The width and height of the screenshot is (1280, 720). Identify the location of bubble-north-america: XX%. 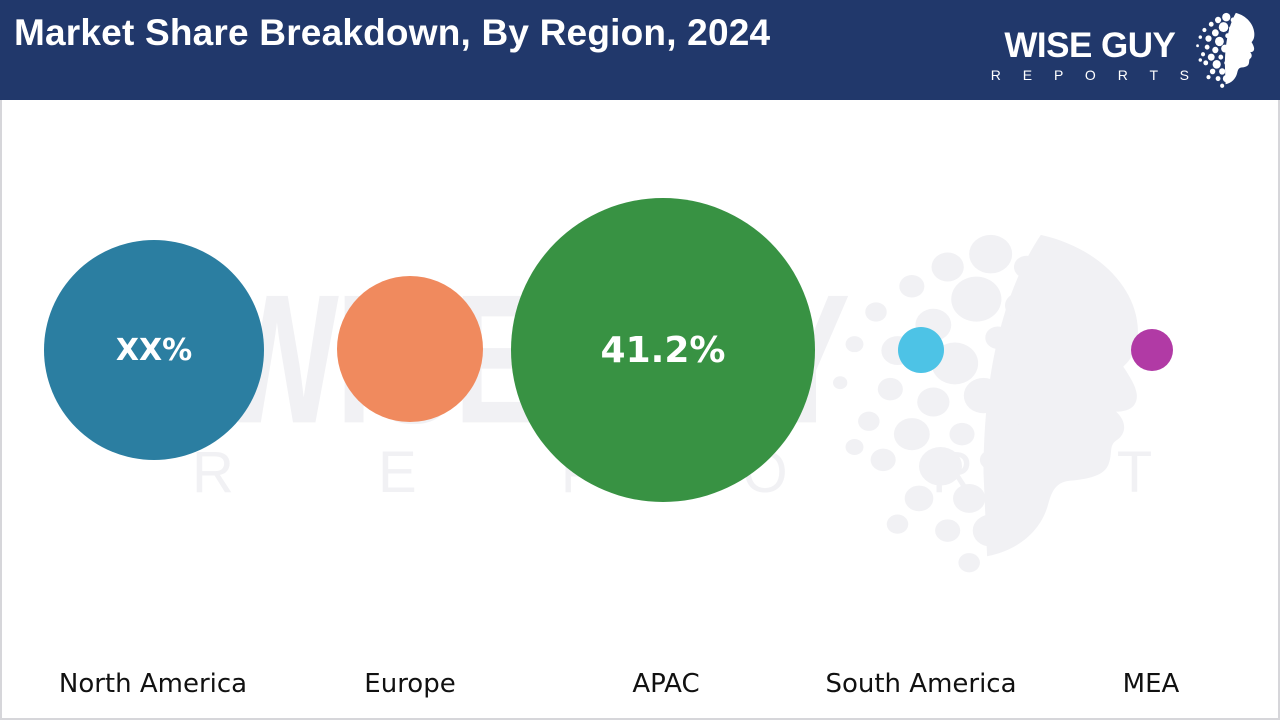
(154, 350).